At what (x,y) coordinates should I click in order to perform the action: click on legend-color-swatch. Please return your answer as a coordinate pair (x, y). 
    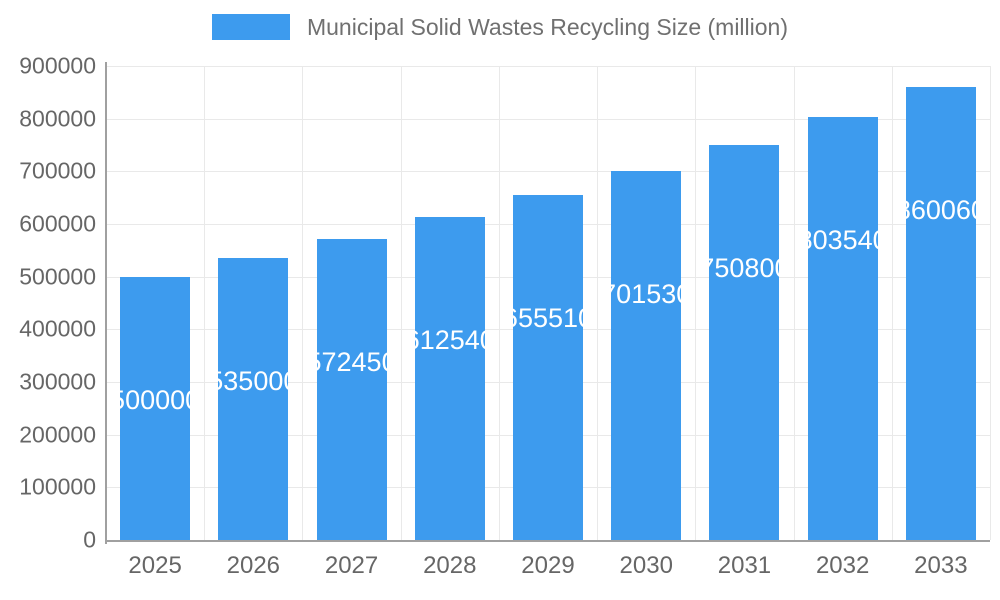
    Looking at the image, I should click on (250, 27).